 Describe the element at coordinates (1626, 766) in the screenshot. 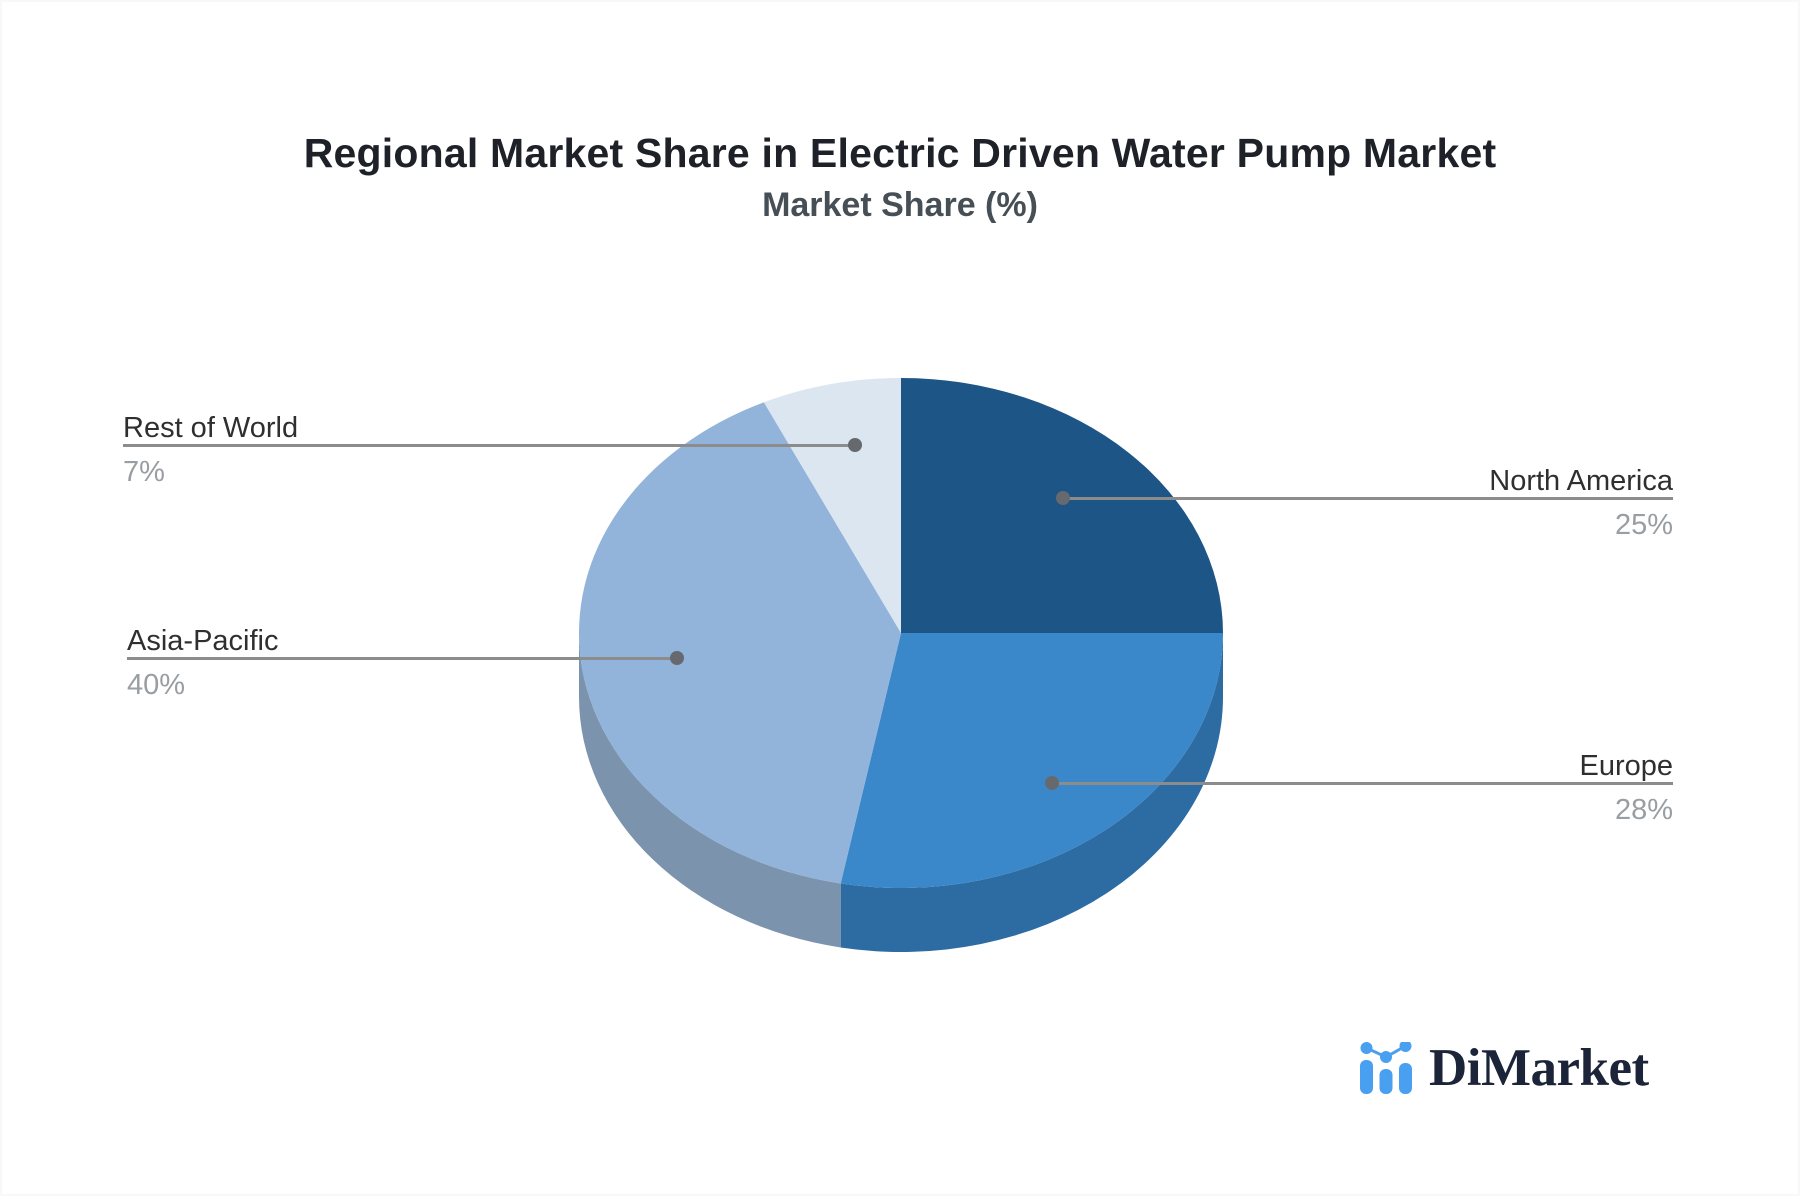

I see `slice-label: Europe` at that location.